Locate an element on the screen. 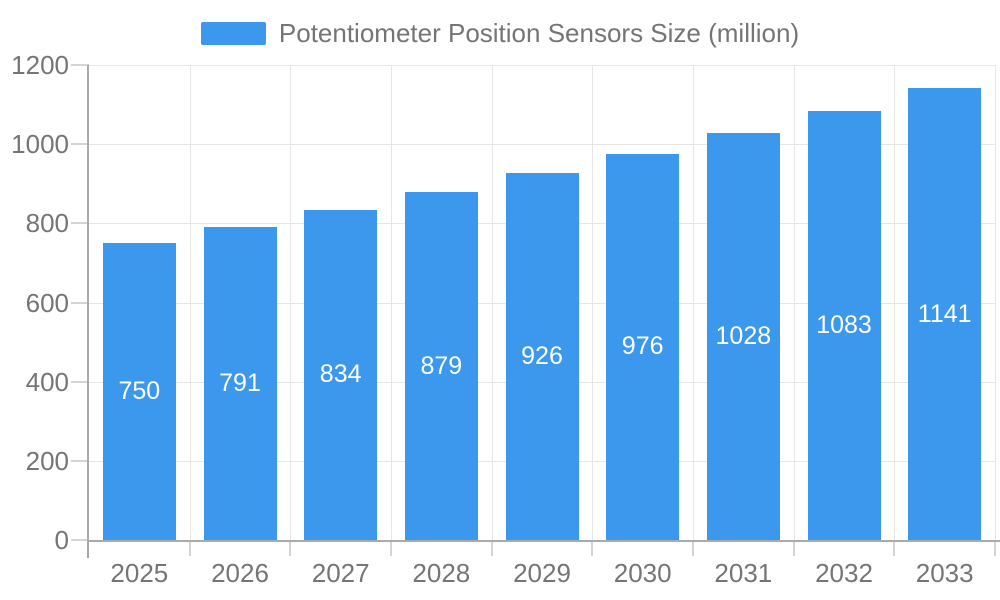  x-axis-tick-label: 2030 is located at coordinates (642, 573).